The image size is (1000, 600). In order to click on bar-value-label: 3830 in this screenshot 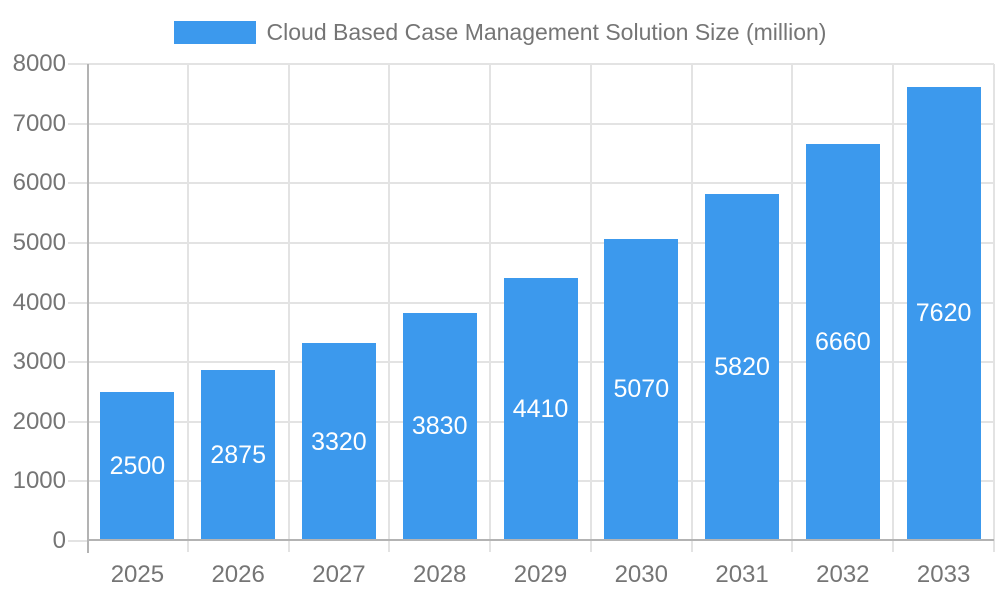, I will do `click(439, 426)`.